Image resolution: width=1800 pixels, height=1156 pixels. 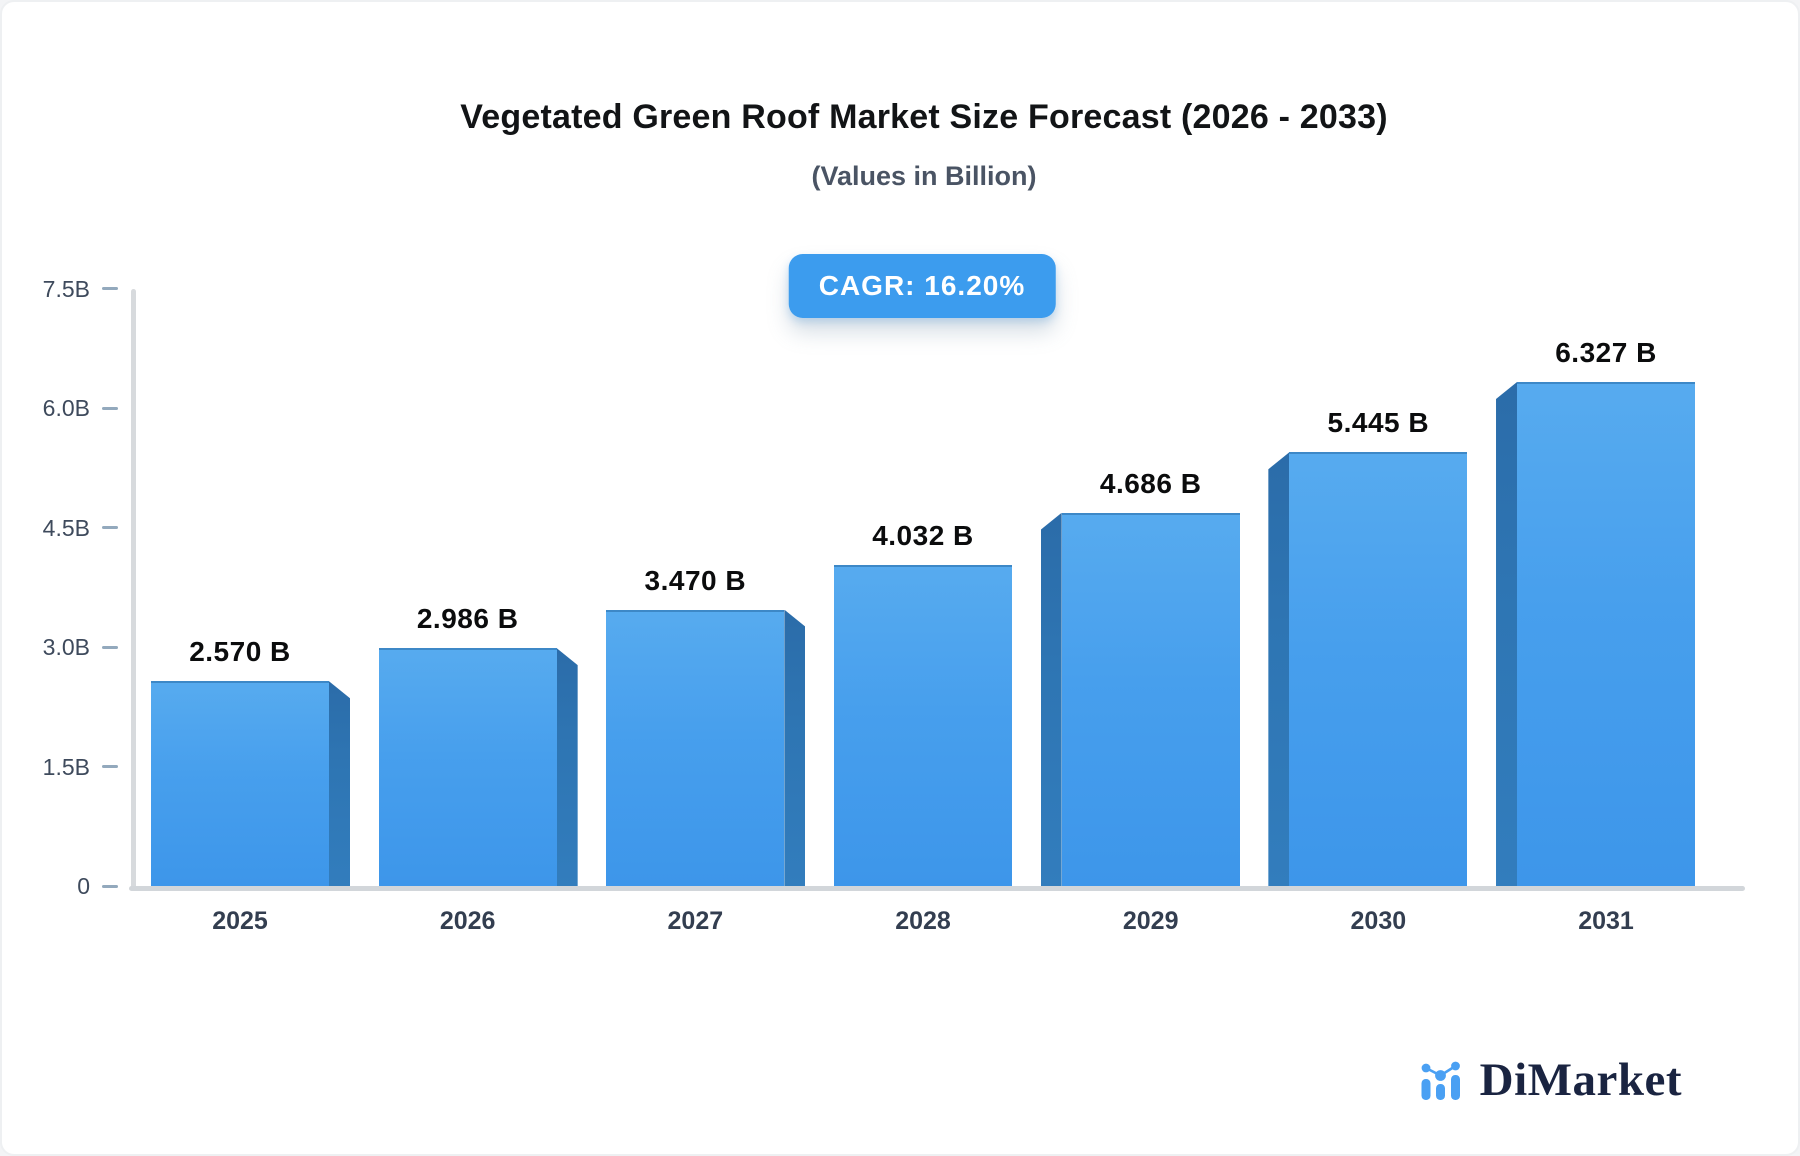 I want to click on bar-2026, so click(x=467, y=767).